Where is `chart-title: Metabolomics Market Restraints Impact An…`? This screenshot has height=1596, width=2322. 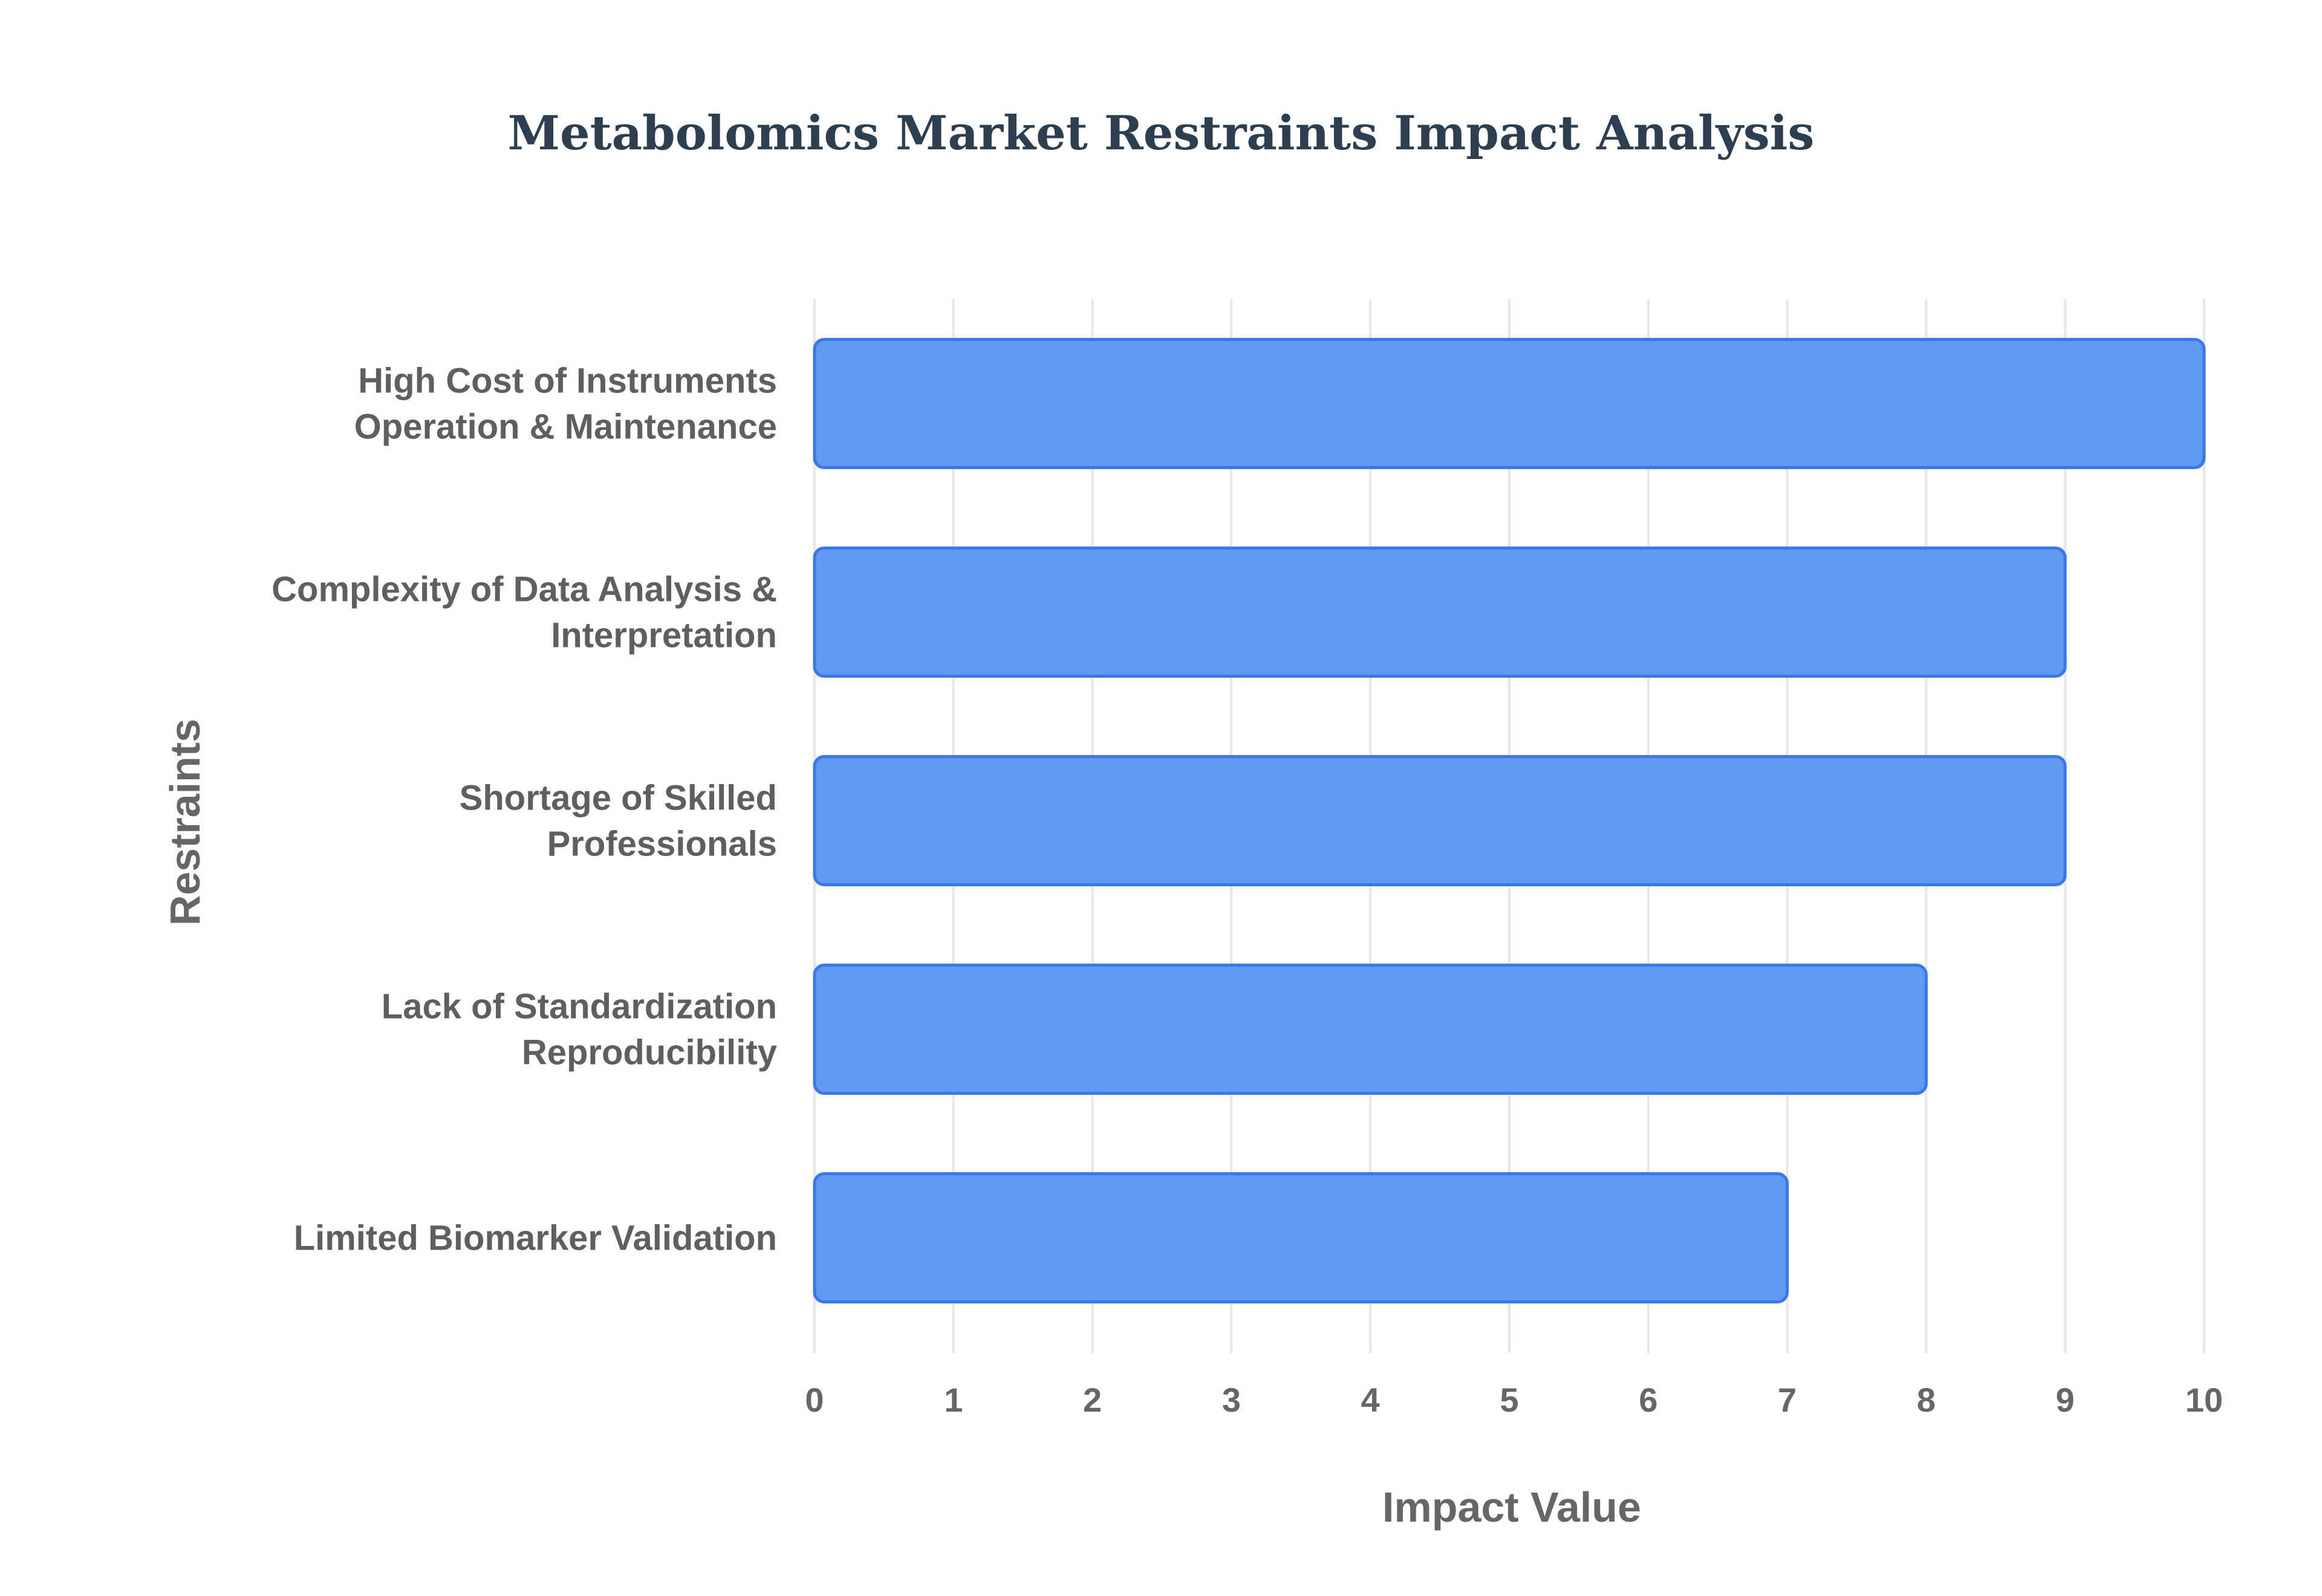
chart-title: Metabolomics Market Restraints Impact An… is located at coordinates (1161, 133).